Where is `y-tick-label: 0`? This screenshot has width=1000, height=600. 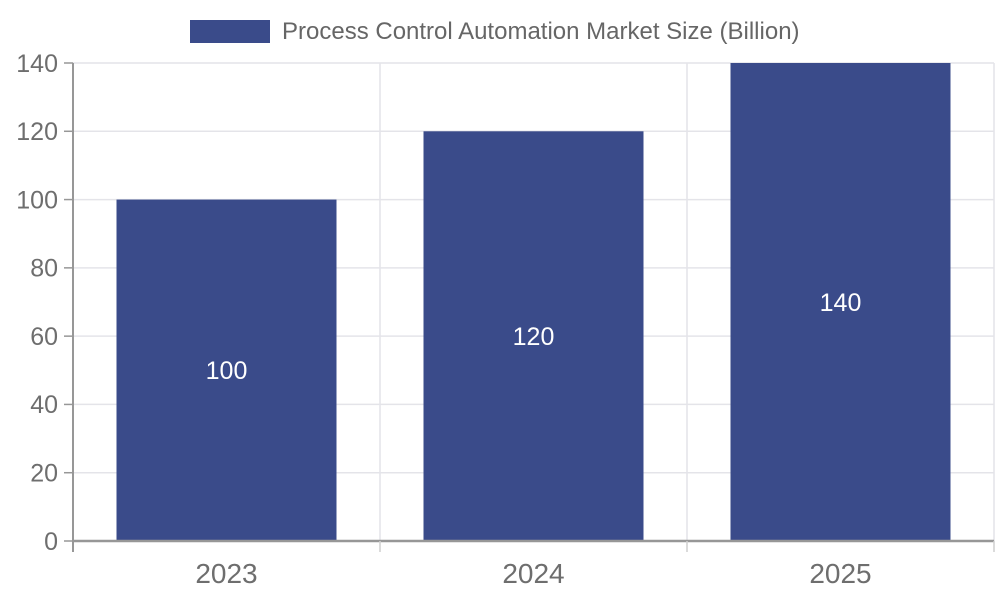 y-tick-label: 0 is located at coordinates (51, 542).